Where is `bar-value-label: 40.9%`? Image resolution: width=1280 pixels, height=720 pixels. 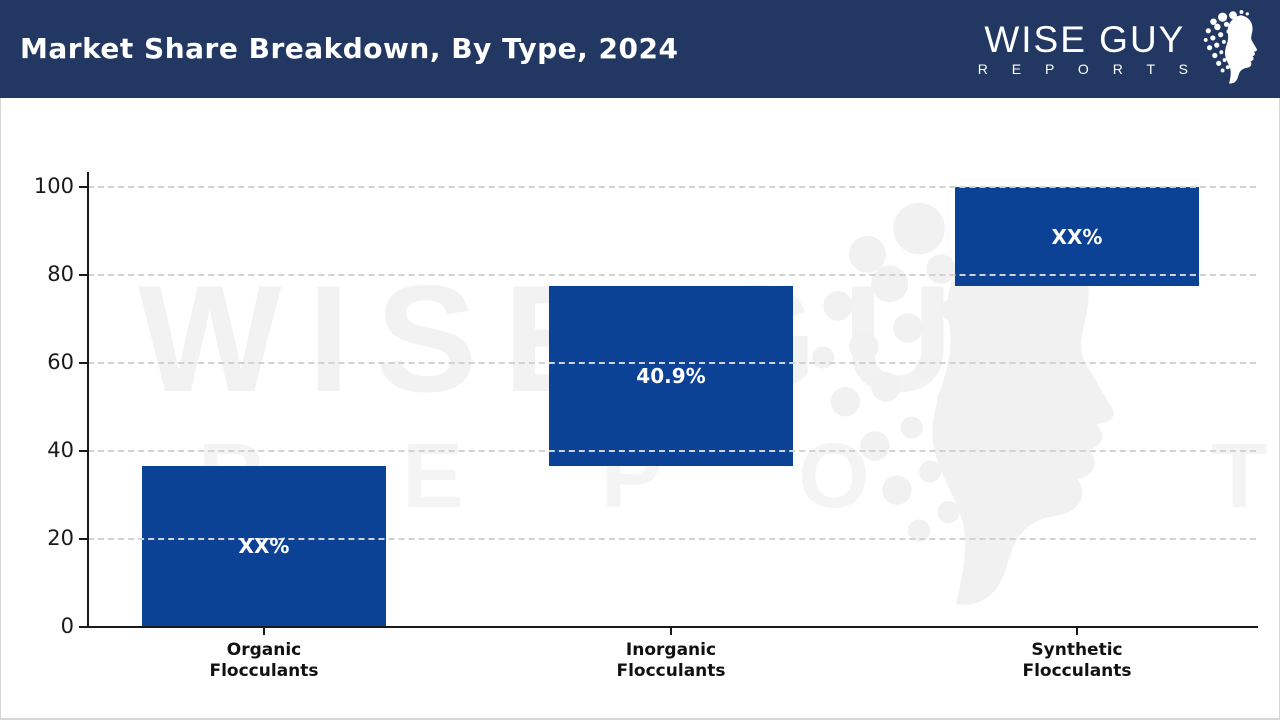 bar-value-label: 40.9% is located at coordinates (671, 375).